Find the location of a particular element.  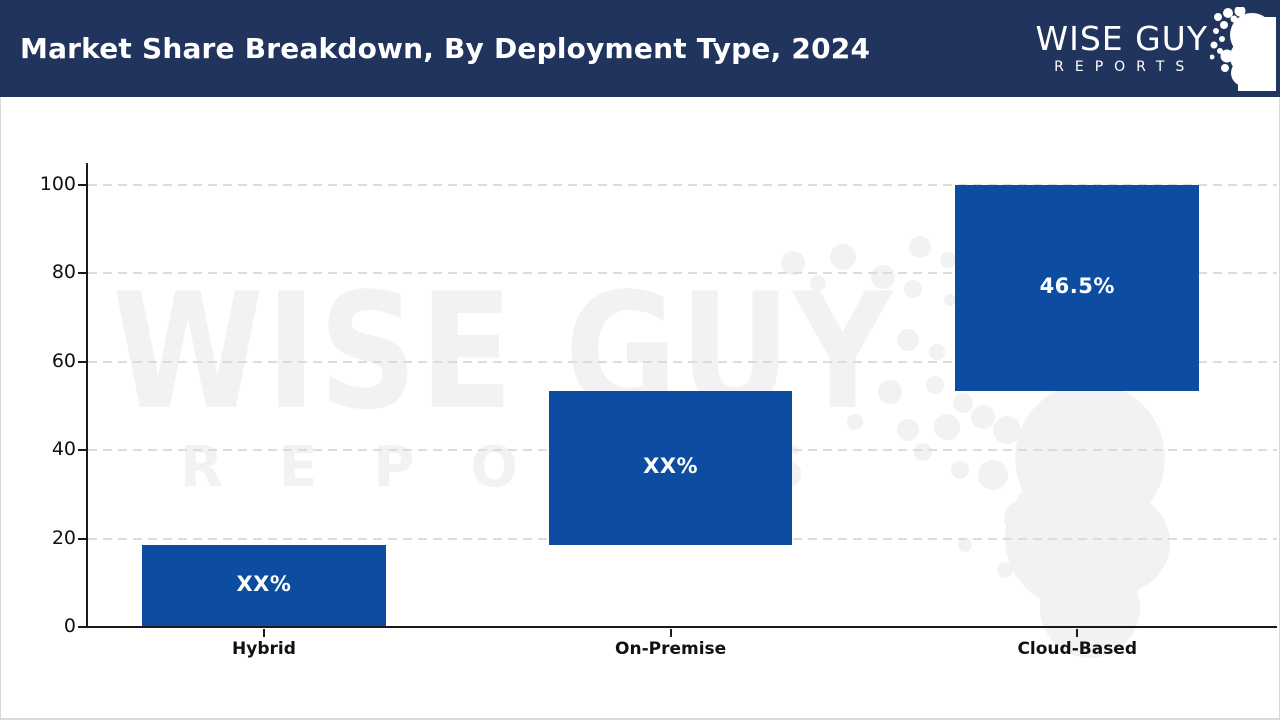

y-tick-label: 80 is located at coordinates (63, 272).